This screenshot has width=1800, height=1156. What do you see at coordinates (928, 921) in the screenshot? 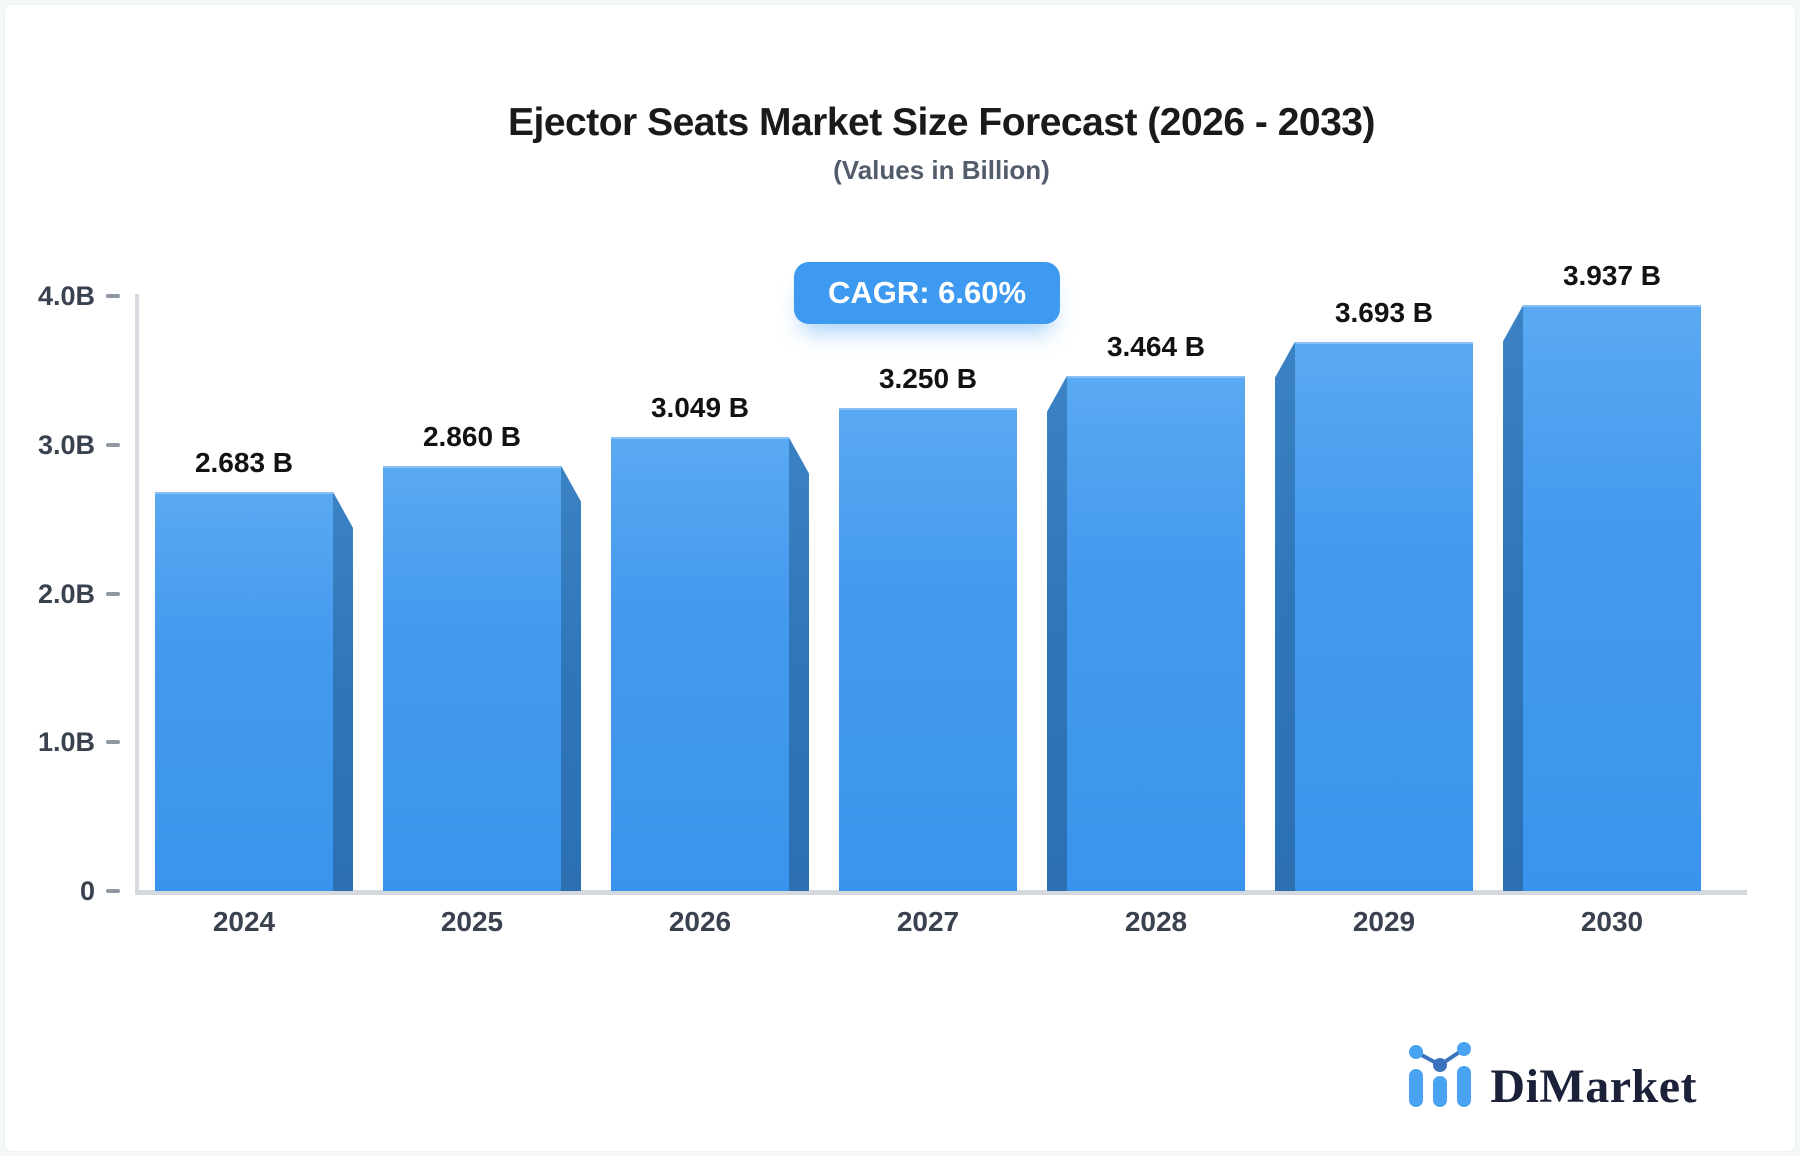
I see `x-axis-label-2027: 2027` at bounding box center [928, 921].